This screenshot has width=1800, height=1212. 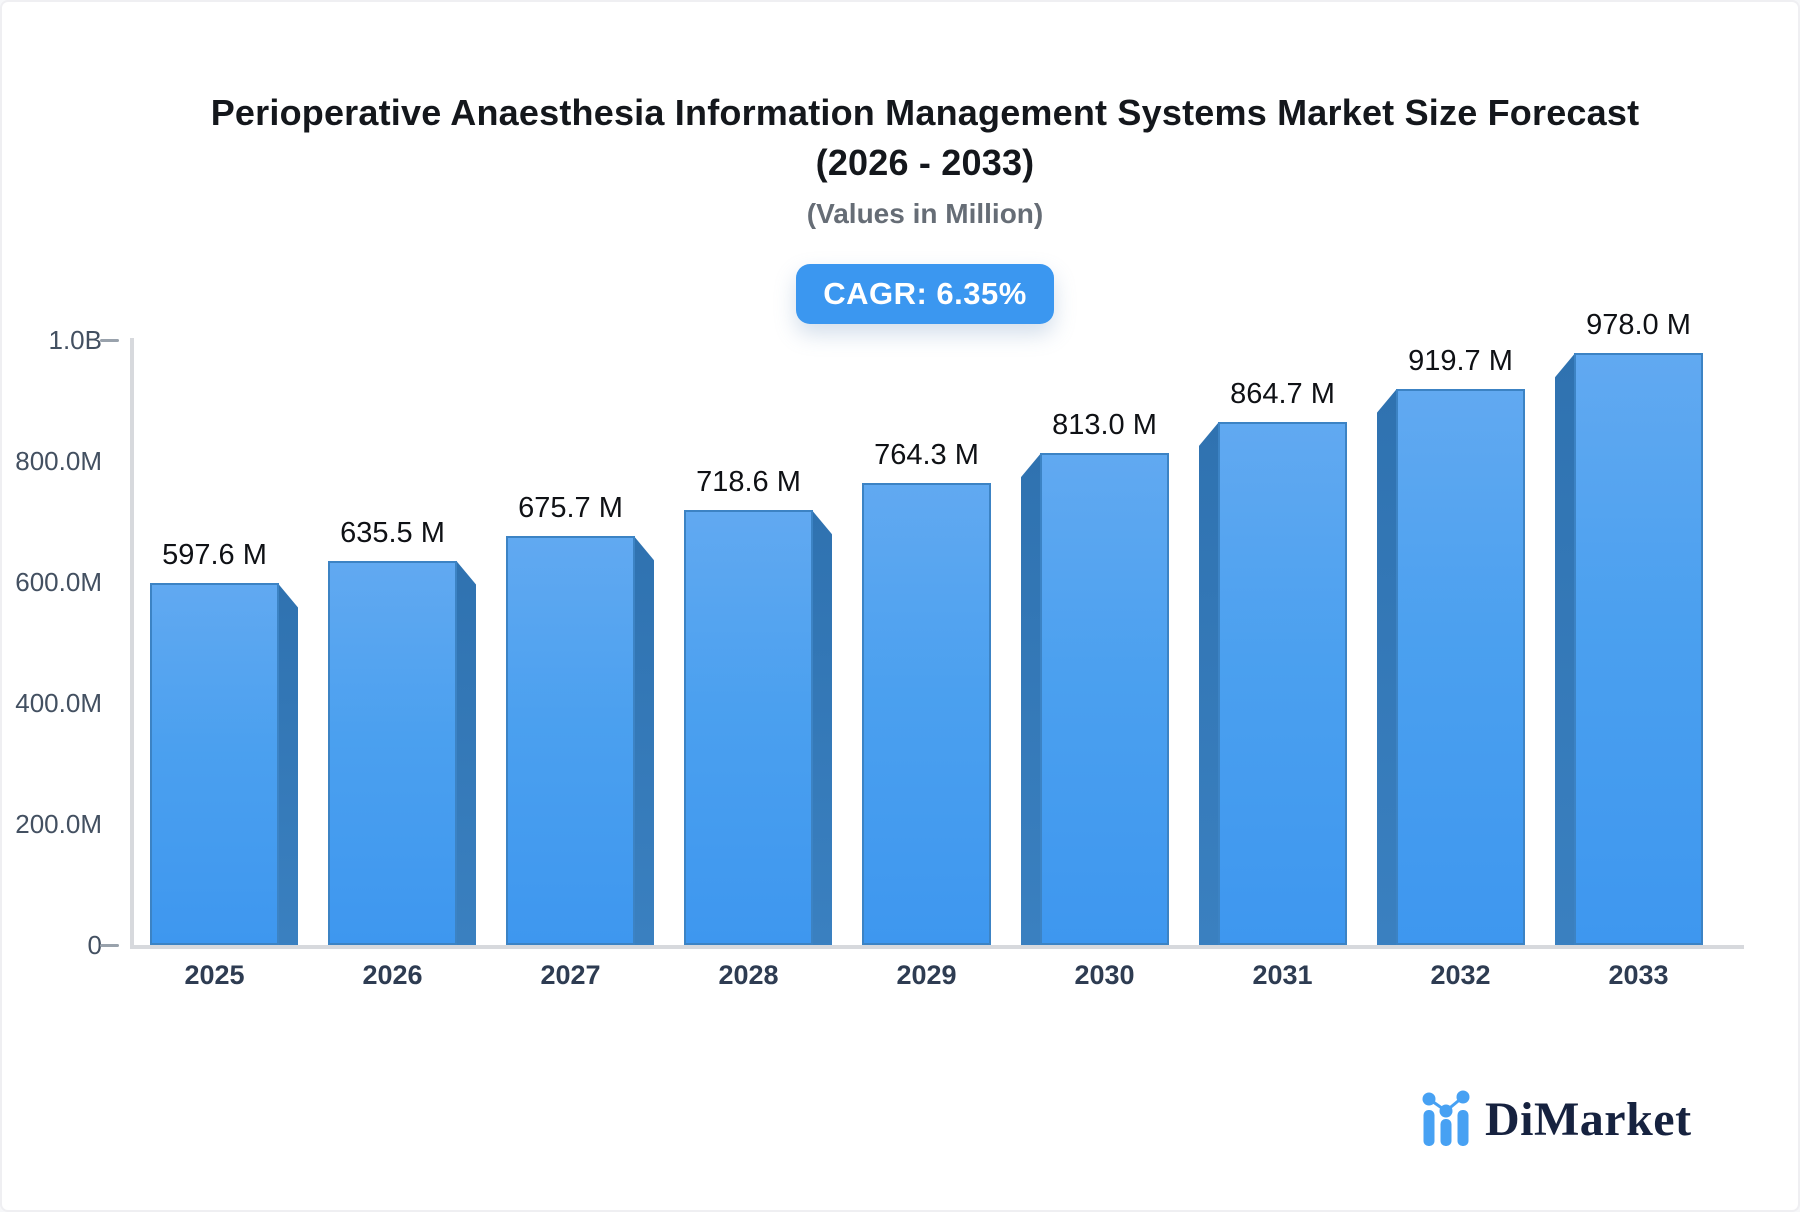 What do you see at coordinates (1460, 975) in the screenshot?
I see `x-axis-label-2032: 2032` at bounding box center [1460, 975].